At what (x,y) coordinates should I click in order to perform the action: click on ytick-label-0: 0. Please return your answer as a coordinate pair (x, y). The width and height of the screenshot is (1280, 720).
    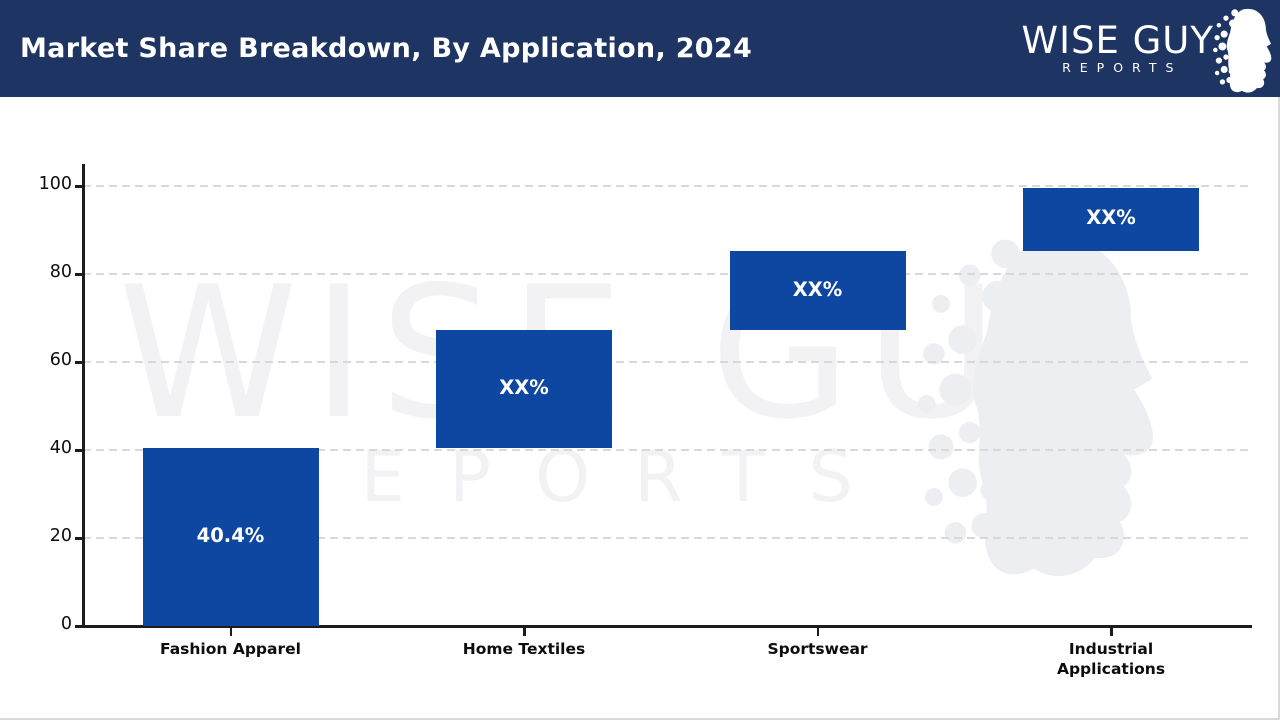
    Looking at the image, I should click on (66, 624).